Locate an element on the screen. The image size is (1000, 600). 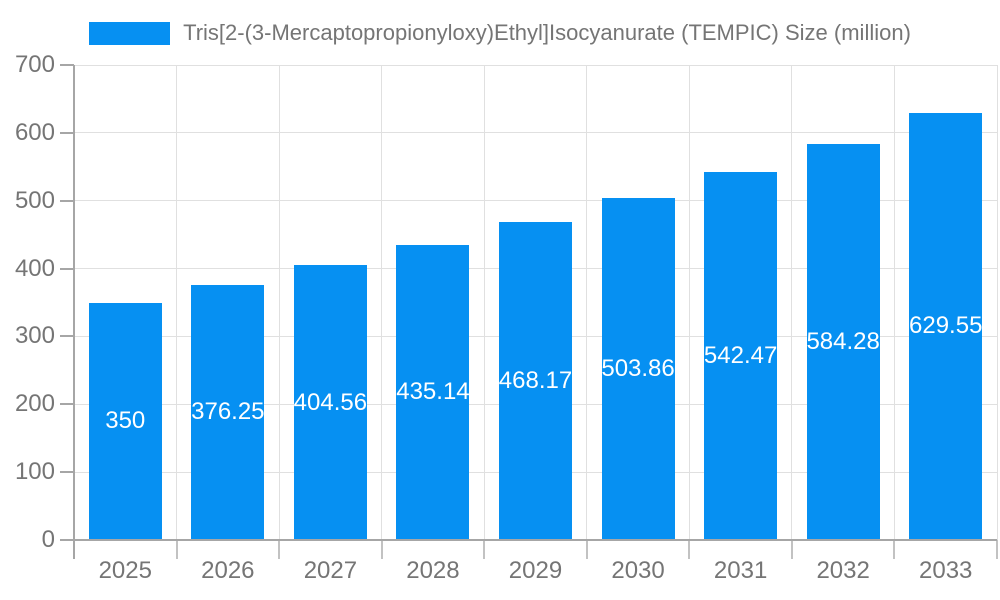
bar-value-label: 584.28 is located at coordinates (843, 341).